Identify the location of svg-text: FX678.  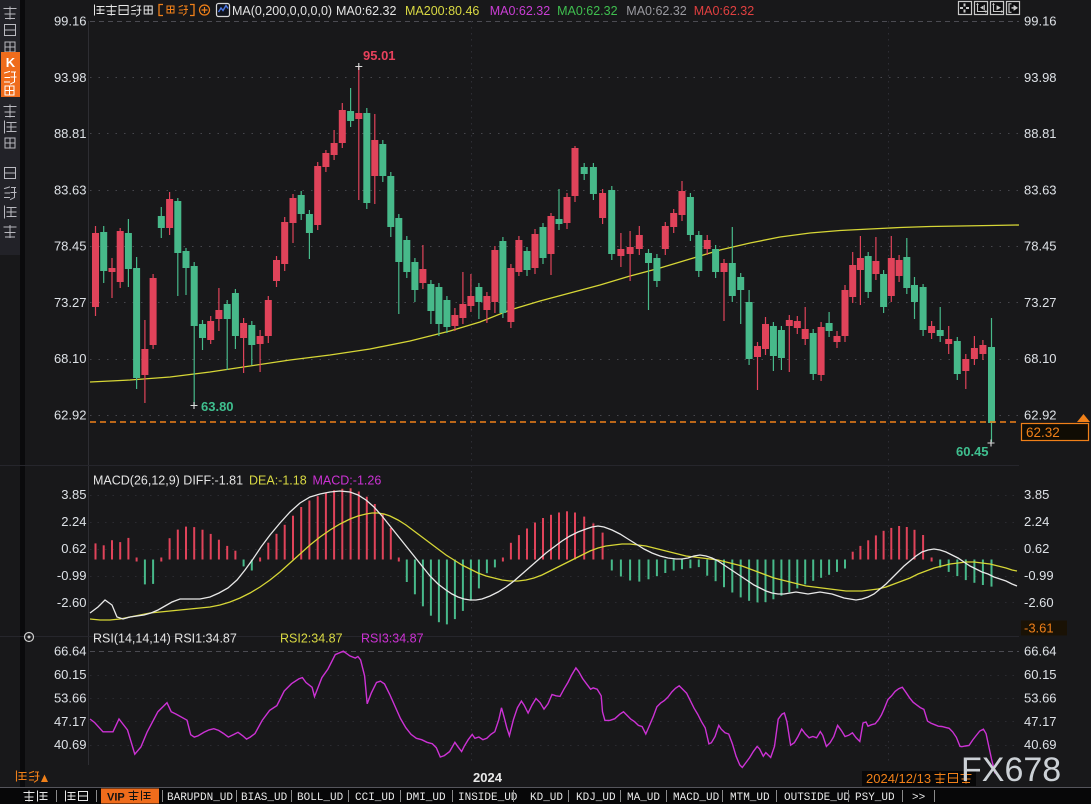
(1011, 770).